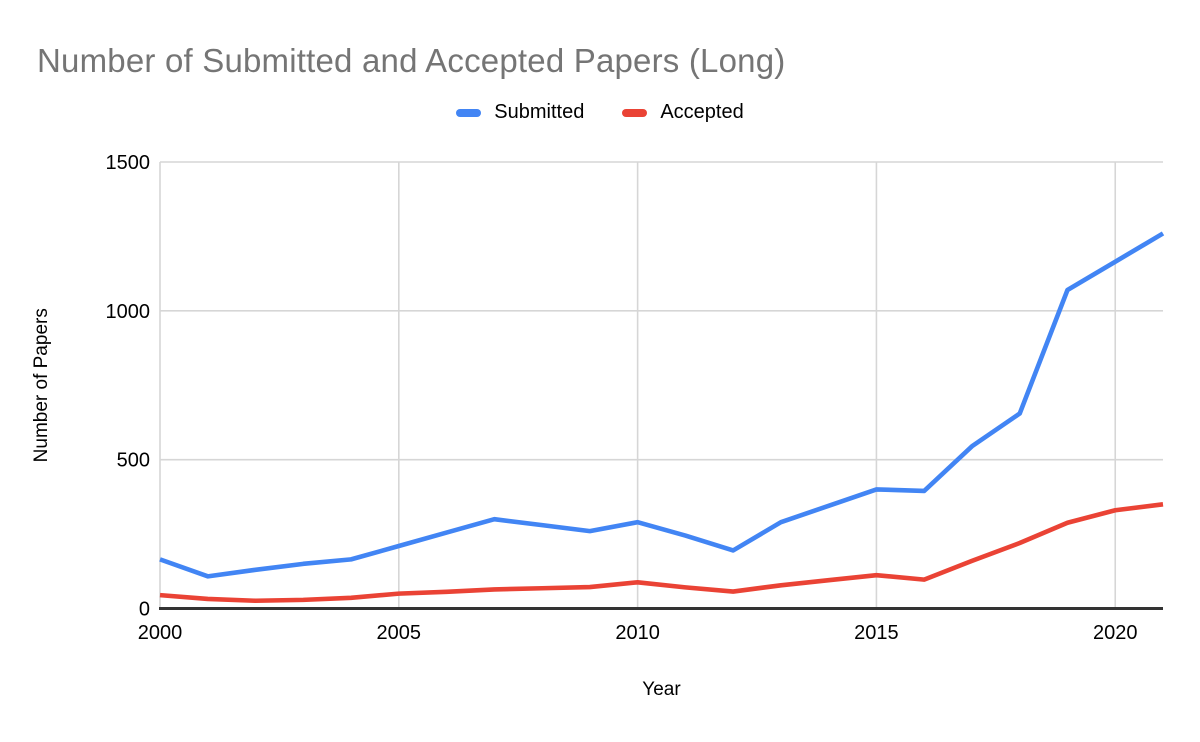  What do you see at coordinates (399, 633) in the screenshot?
I see `x-tick-label-2005: 2005` at bounding box center [399, 633].